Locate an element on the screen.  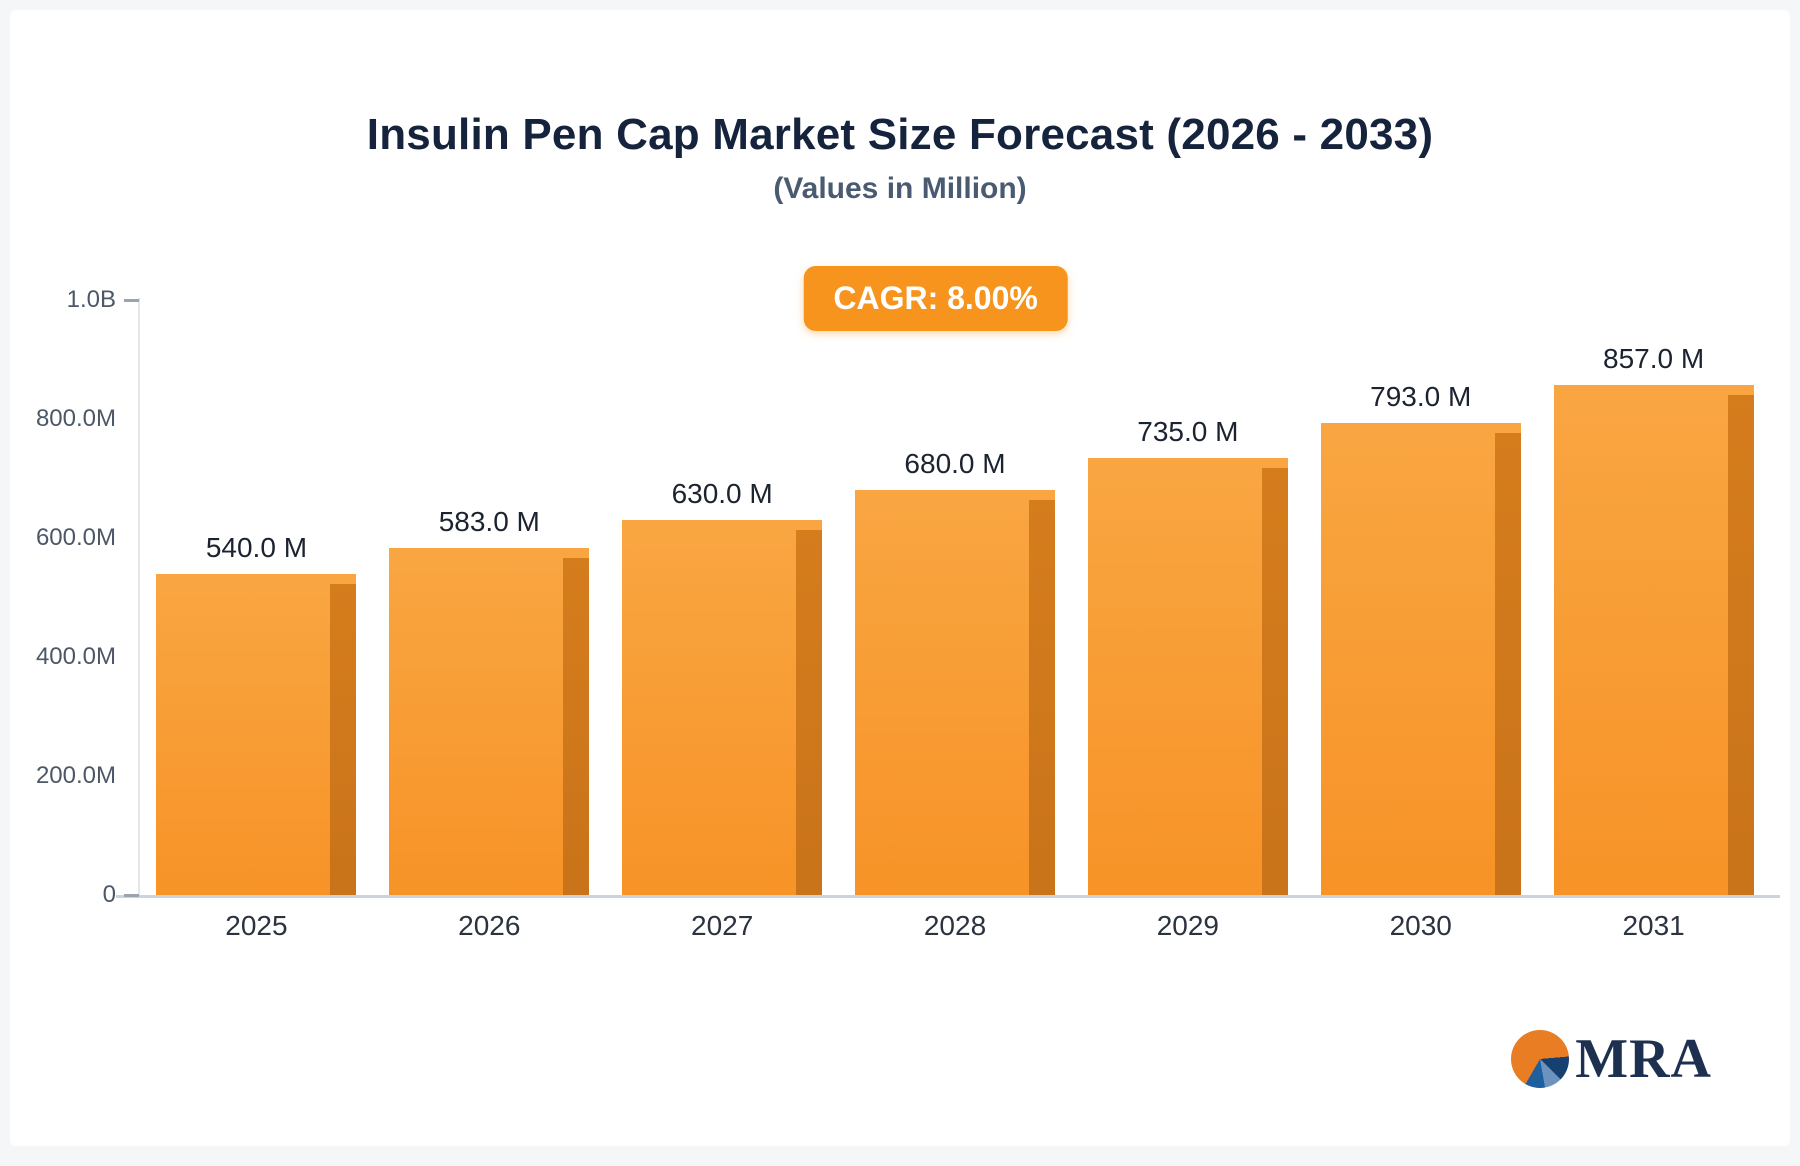
y-tick-label-800.0M: 800.0M is located at coordinates (63, 419).